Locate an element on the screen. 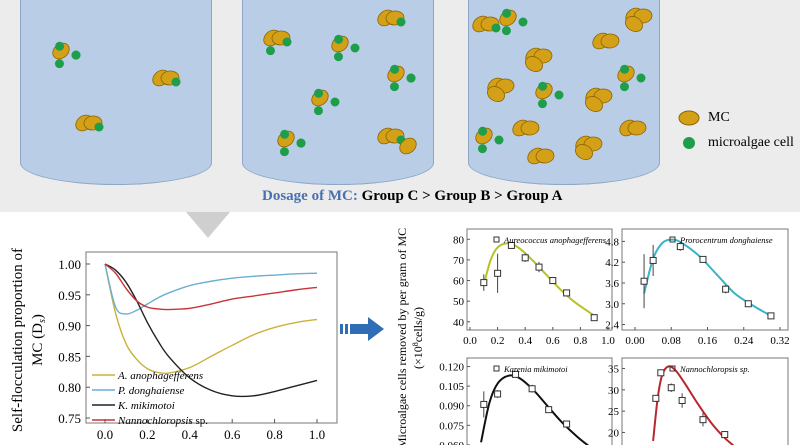 The image size is (800, 445). x-tick-label: 0.16 is located at coordinates (708, 341).